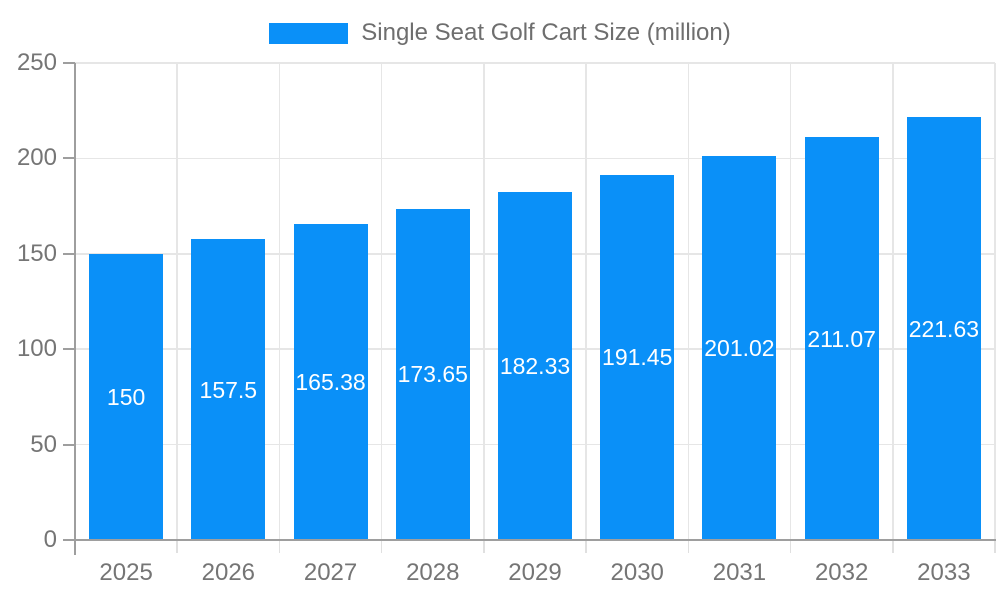  I want to click on bar-value-label: 150, so click(126, 396).